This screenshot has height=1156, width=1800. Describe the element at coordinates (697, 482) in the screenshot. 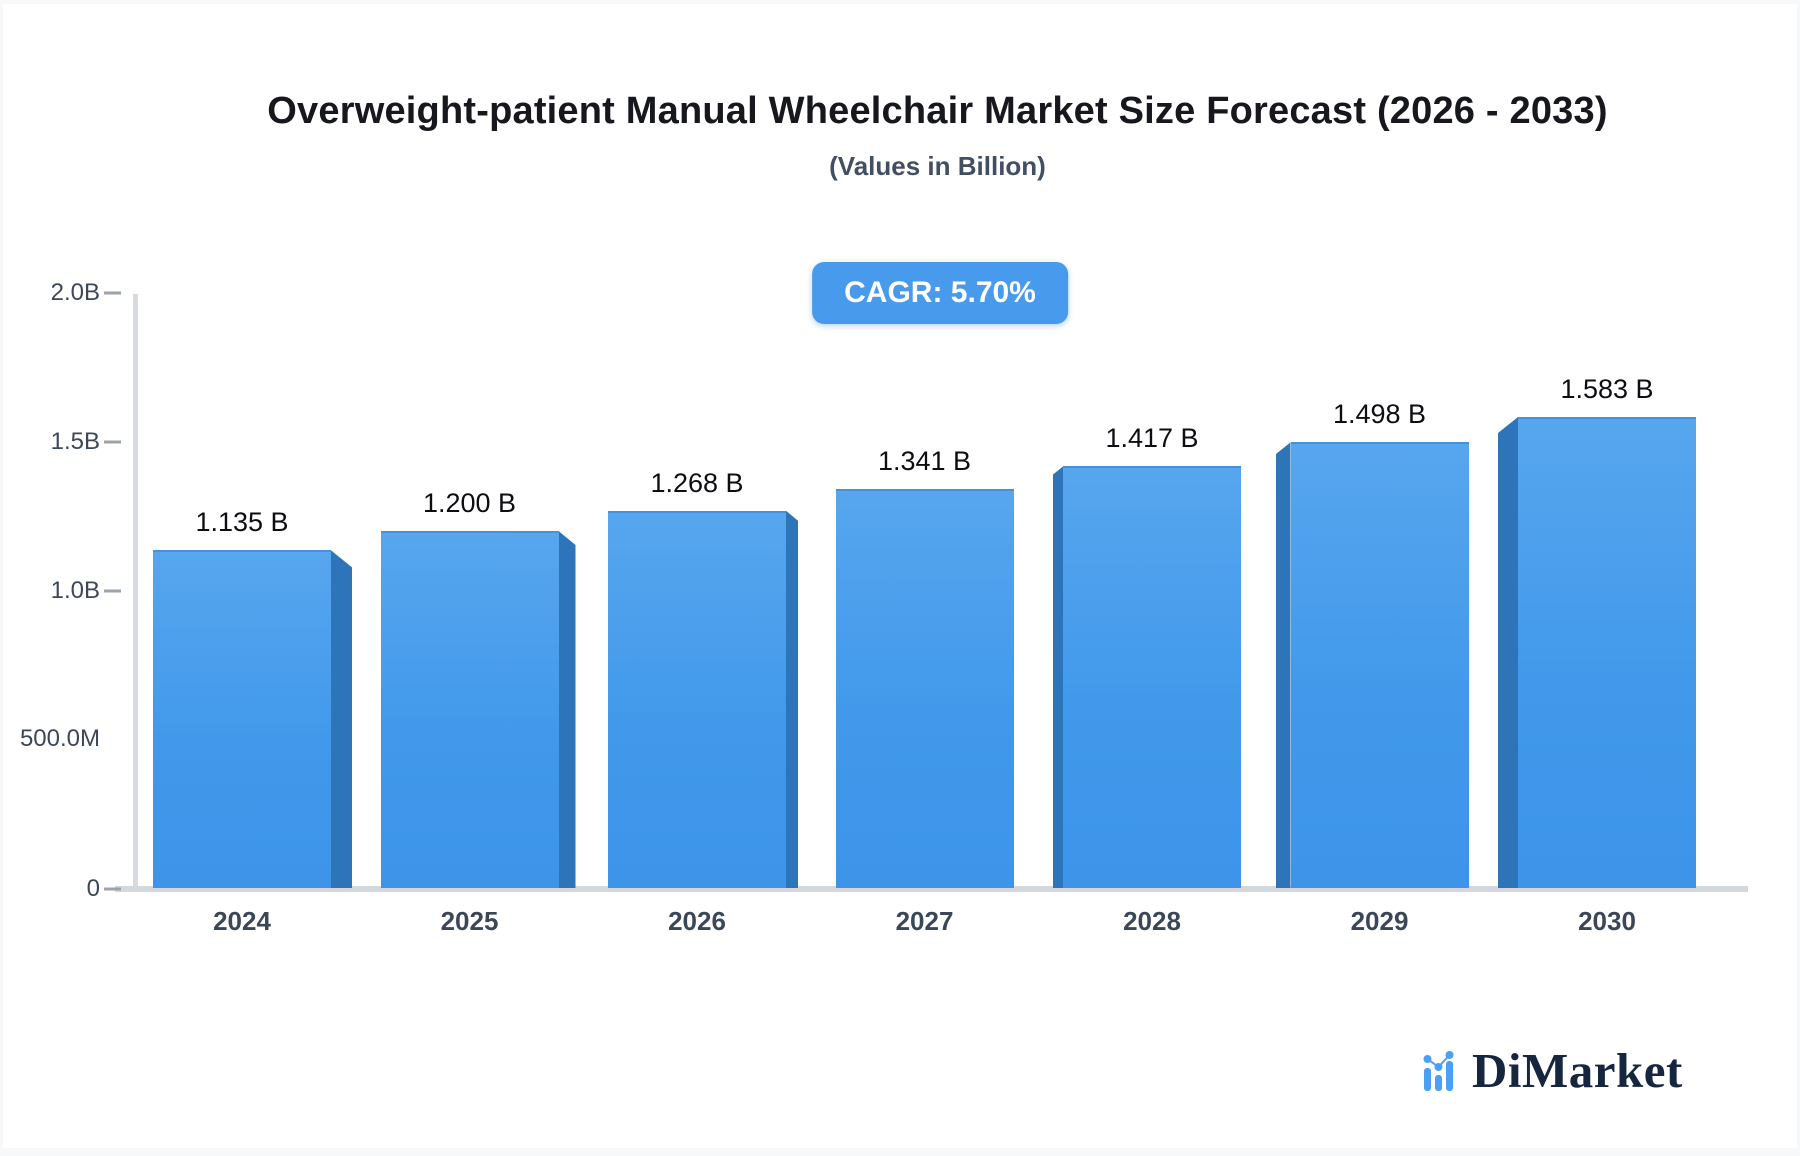

I see `bar-value-label: 1.268 B` at that location.